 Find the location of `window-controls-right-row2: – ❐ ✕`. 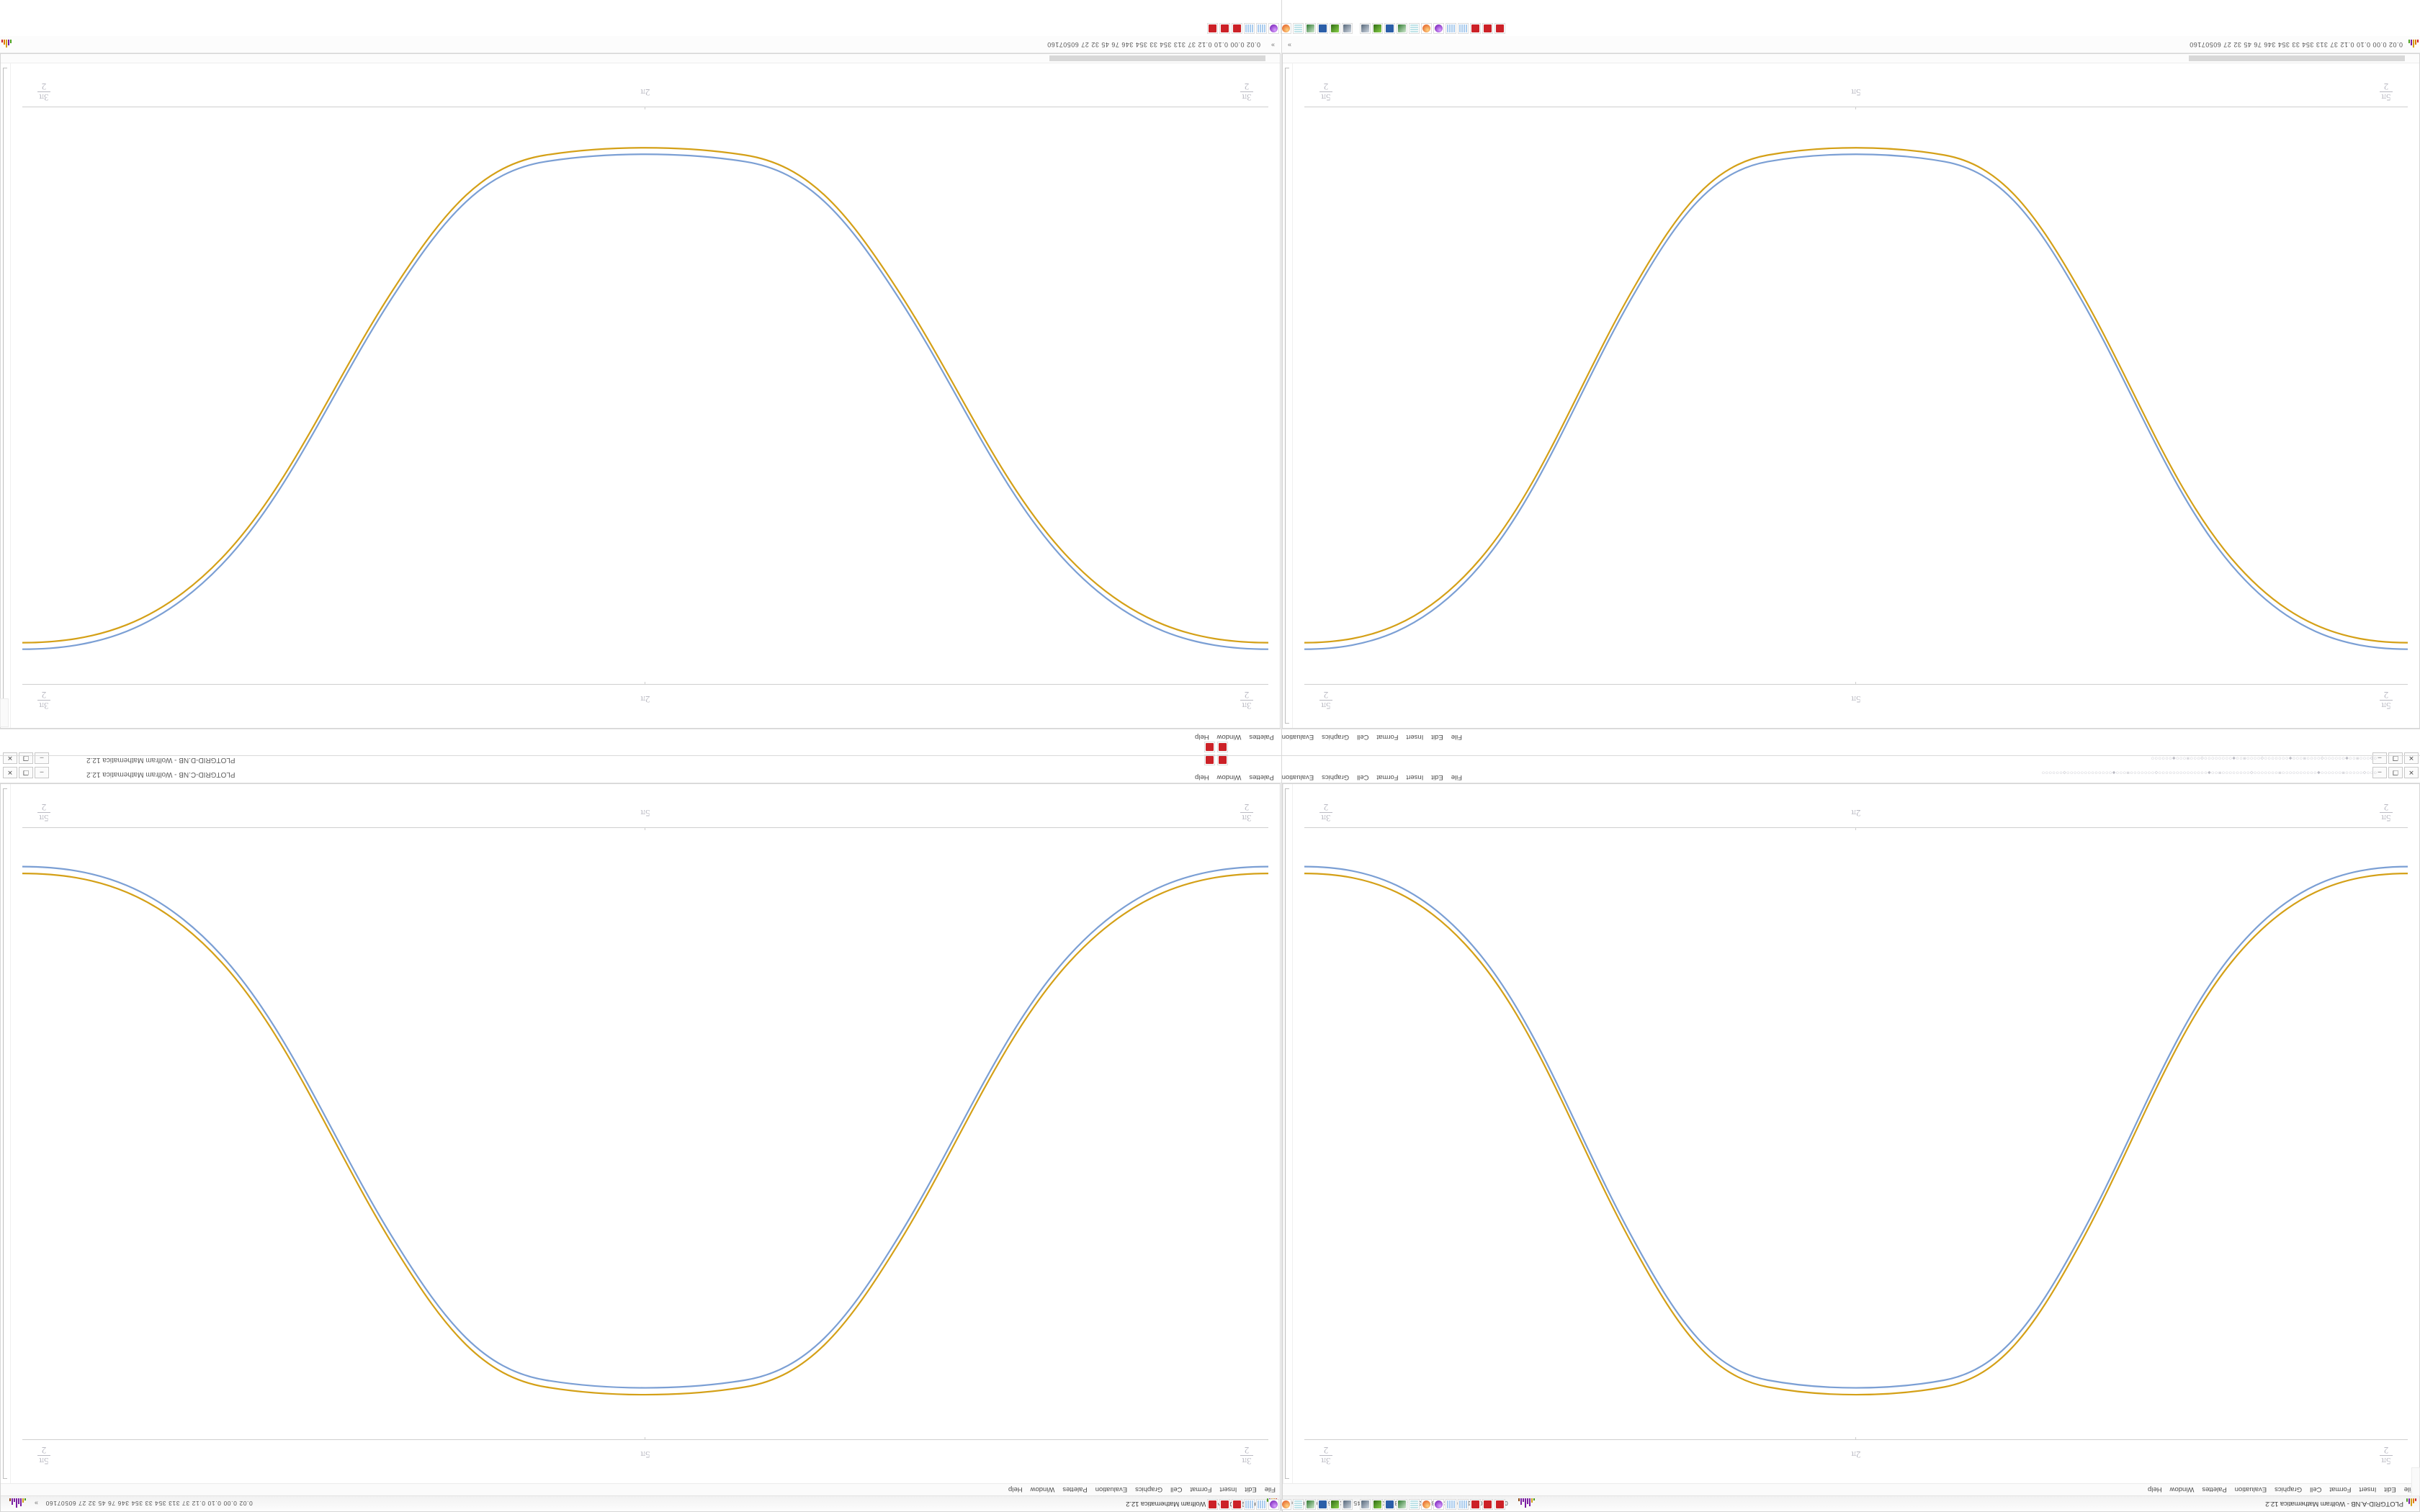

window-controls-right-row2: – ❐ ✕ is located at coordinates (26, 758).